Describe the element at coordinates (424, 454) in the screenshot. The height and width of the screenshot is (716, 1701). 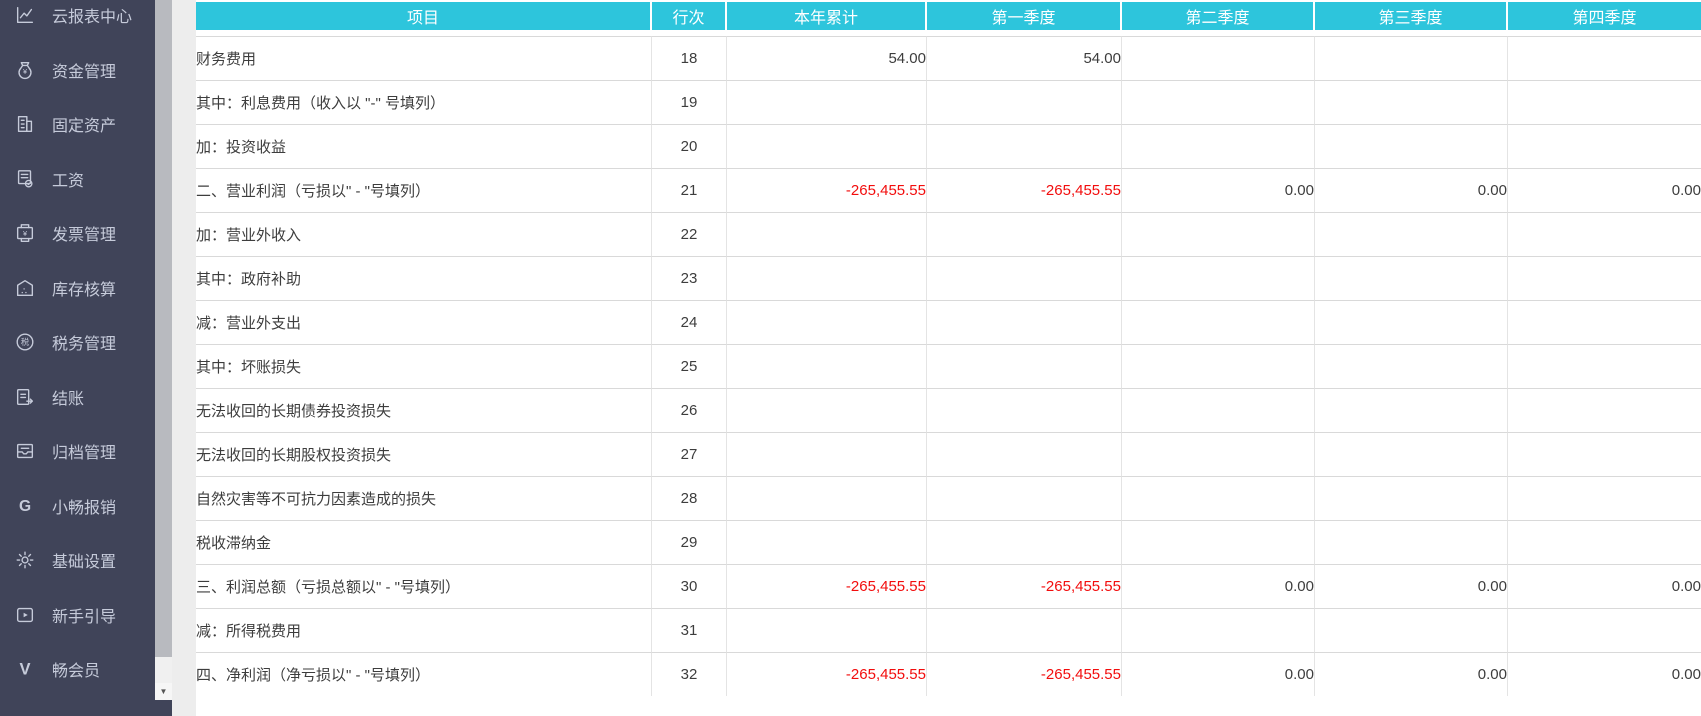
I see `item-cell: 无法收回的长期股权投资损失` at that location.